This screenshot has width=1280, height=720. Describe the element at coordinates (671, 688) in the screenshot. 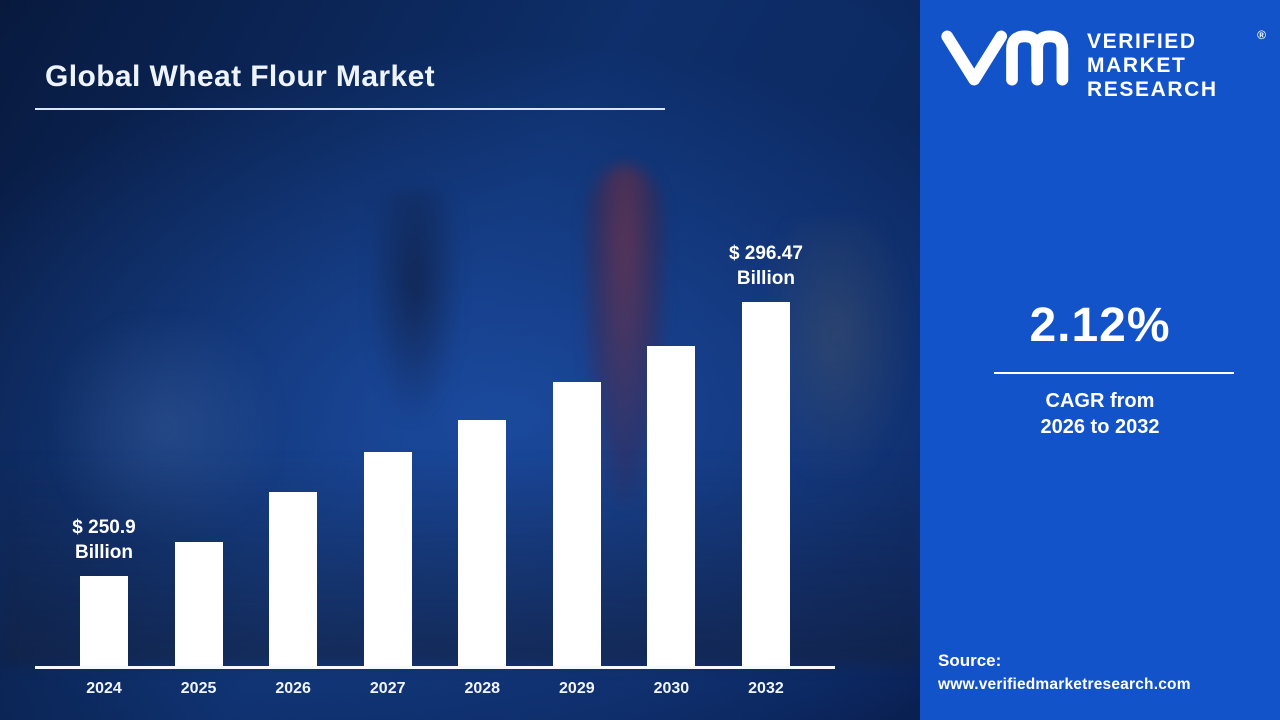

I see `x-axis-label: 2030` at that location.